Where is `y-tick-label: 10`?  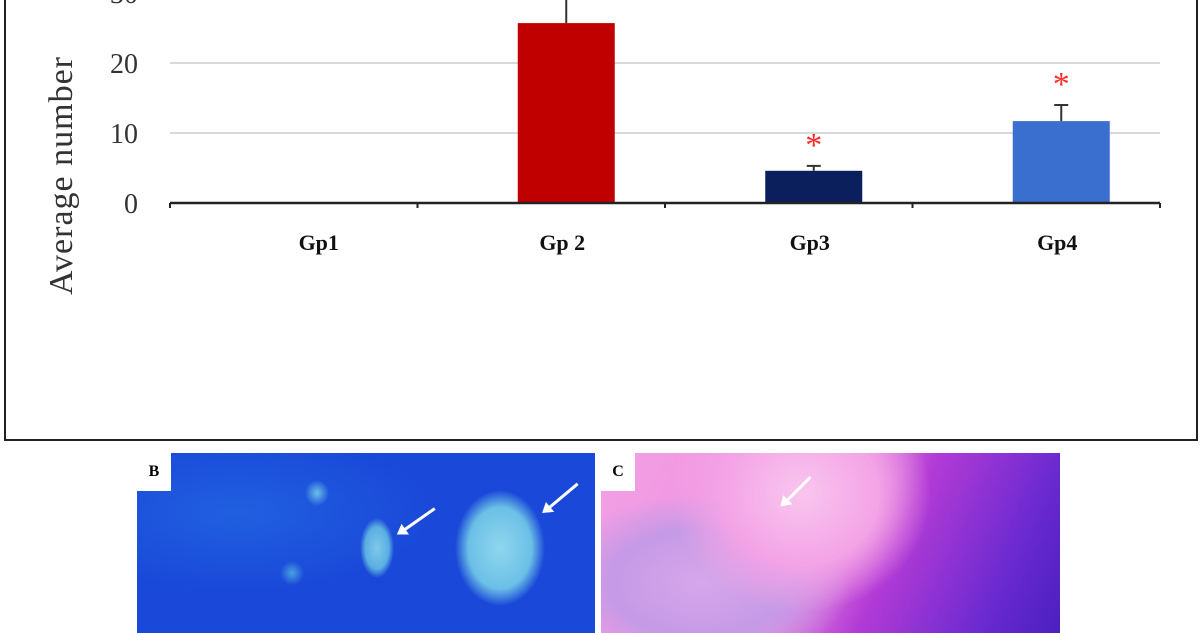 y-tick-label: 10 is located at coordinates (124, 134).